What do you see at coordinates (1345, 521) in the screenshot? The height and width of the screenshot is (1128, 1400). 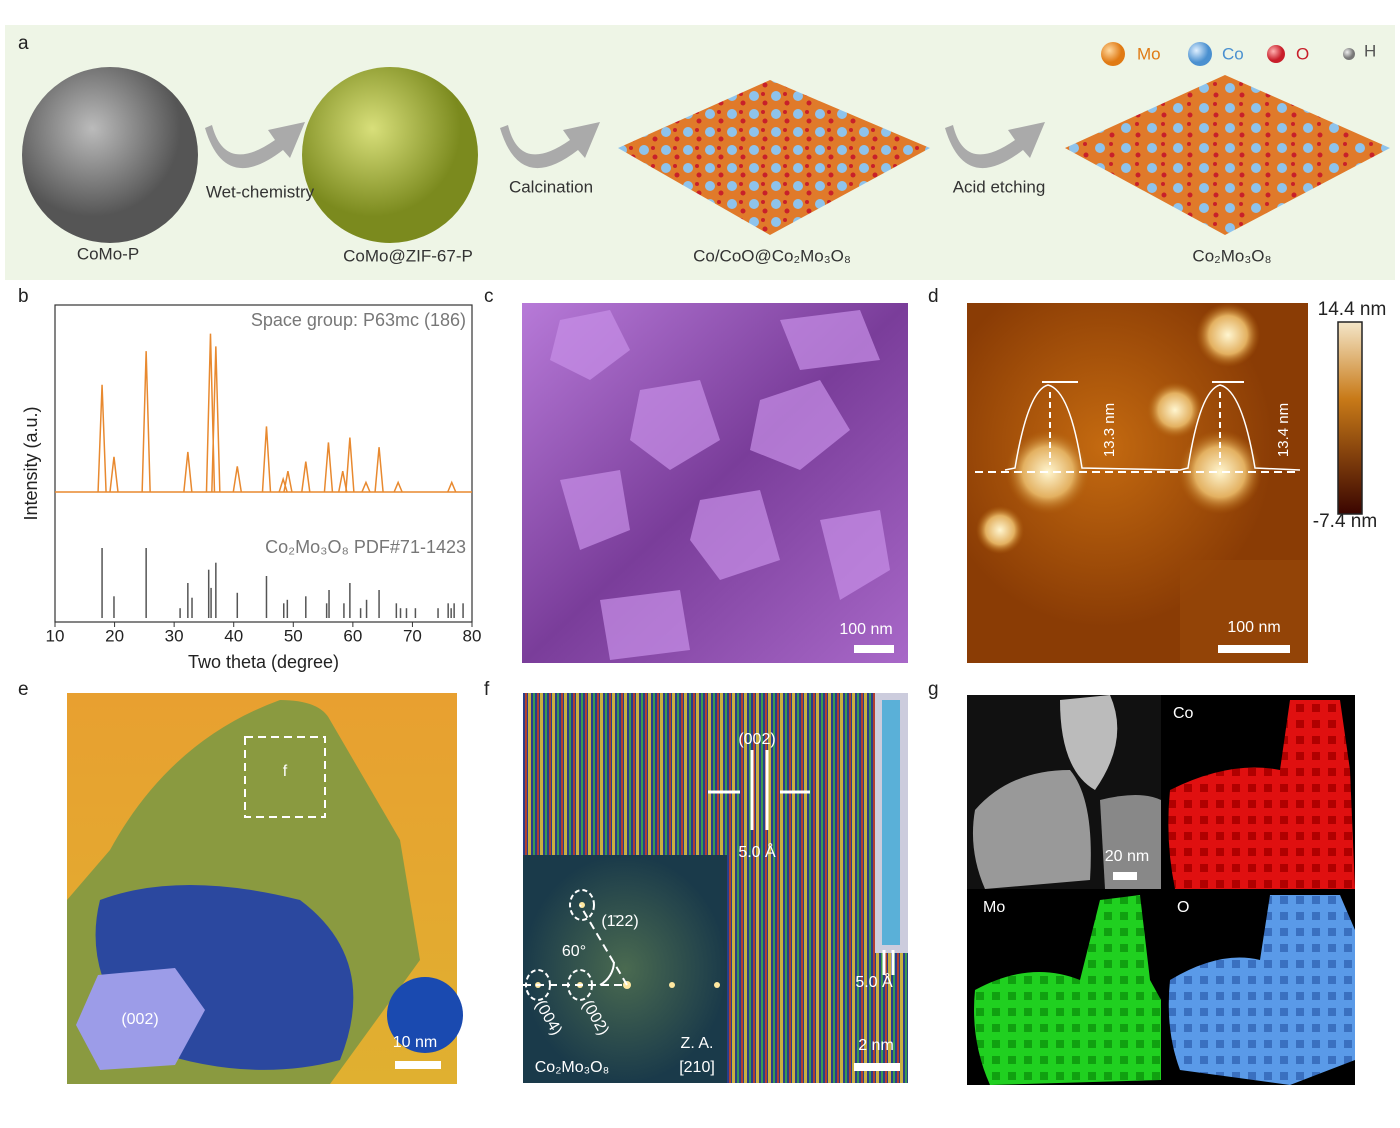 I see `colorbar-min: -7.4 nm` at bounding box center [1345, 521].